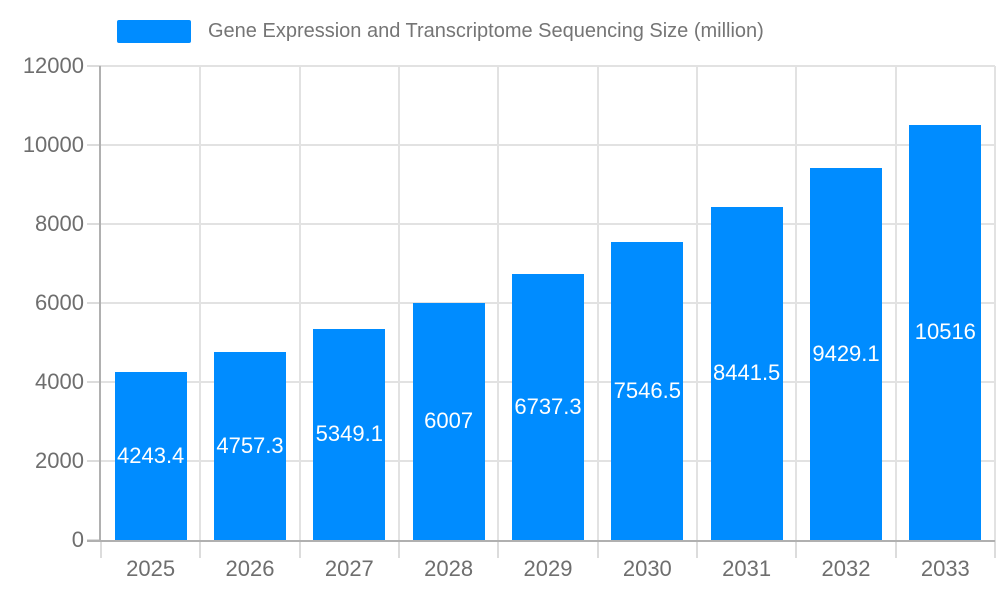 The height and width of the screenshot is (600, 1000). Describe the element at coordinates (945, 568) in the screenshot. I see `x-axis-label: 2033` at that location.